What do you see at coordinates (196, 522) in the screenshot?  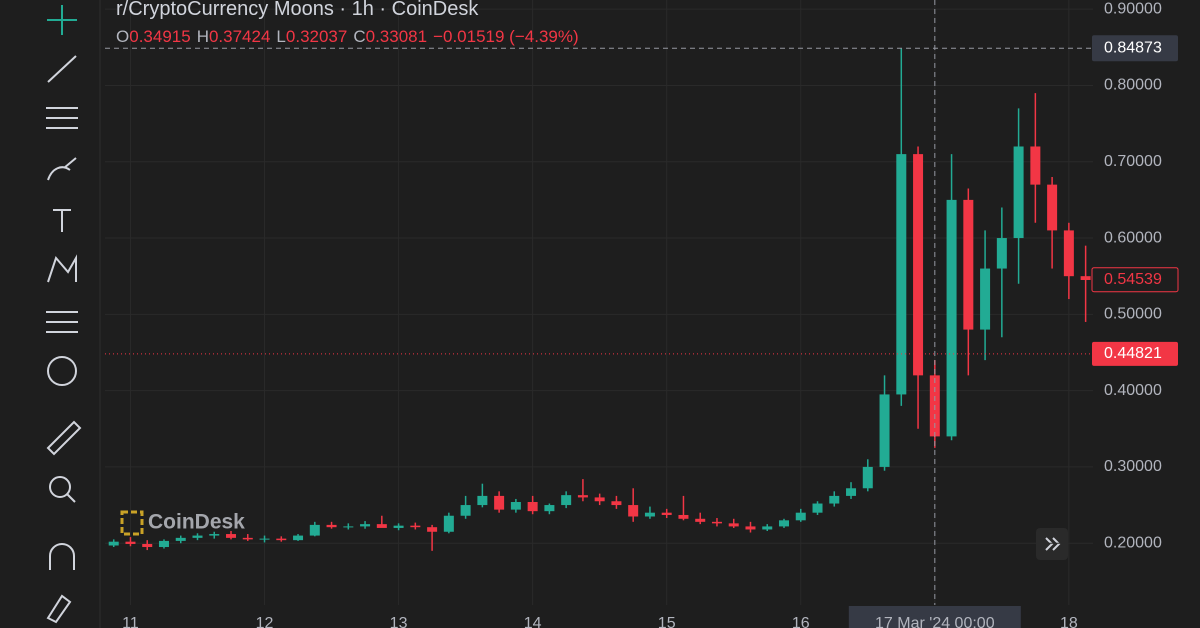 I see `watermark: CoinDesk` at bounding box center [196, 522].